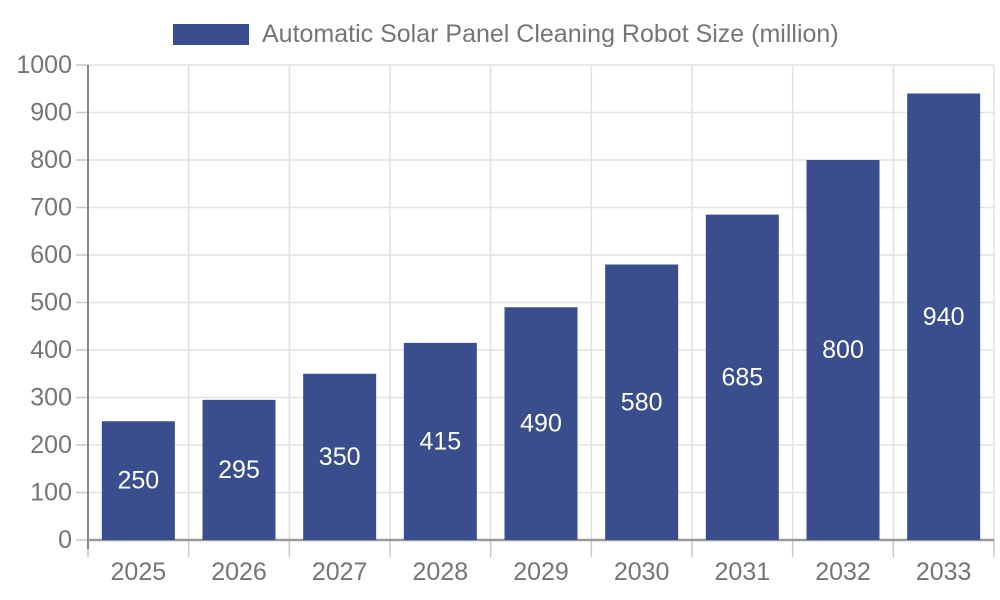 The width and height of the screenshot is (1000, 600). Describe the element at coordinates (51, 350) in the screenshot. I see `y-axis-tick-label: 400` at that location.